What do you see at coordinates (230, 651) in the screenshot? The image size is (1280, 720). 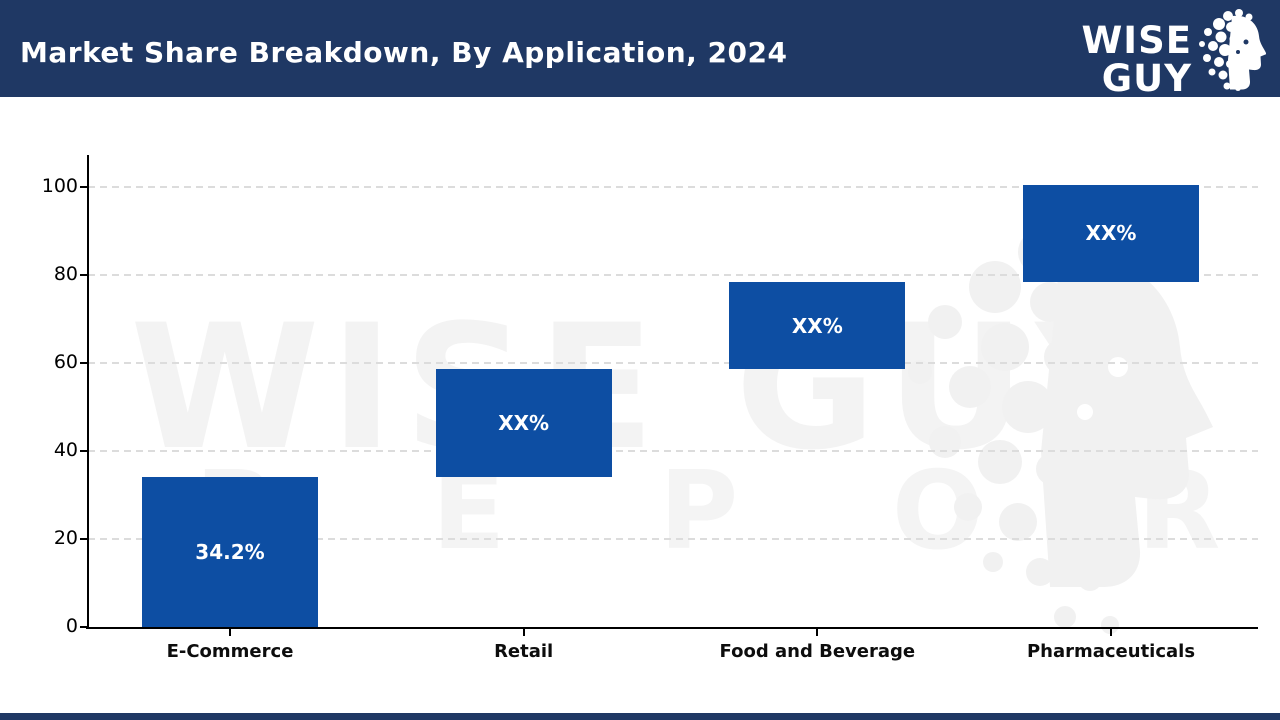 I see `x-category-label: E-Commerce` at bounding box center [230, 651].